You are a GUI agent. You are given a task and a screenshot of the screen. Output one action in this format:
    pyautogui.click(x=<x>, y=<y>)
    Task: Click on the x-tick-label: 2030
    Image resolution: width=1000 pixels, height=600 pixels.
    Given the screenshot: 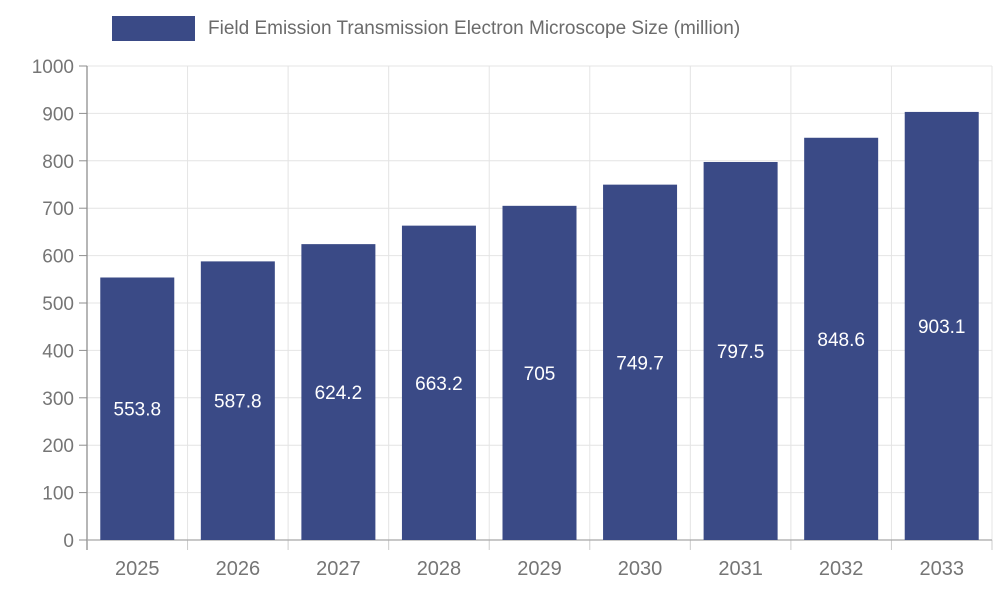 What is the action you would take?
    pyautogui.click(x=640, y=569)
    